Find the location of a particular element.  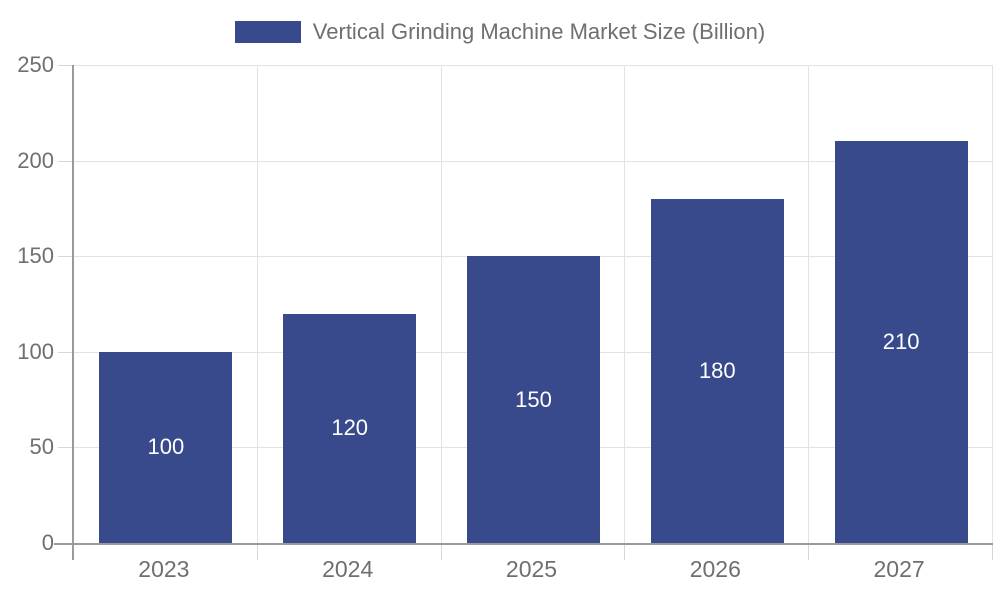

x-tick-label-2026: 2026 is located at coordinates (715, 569).